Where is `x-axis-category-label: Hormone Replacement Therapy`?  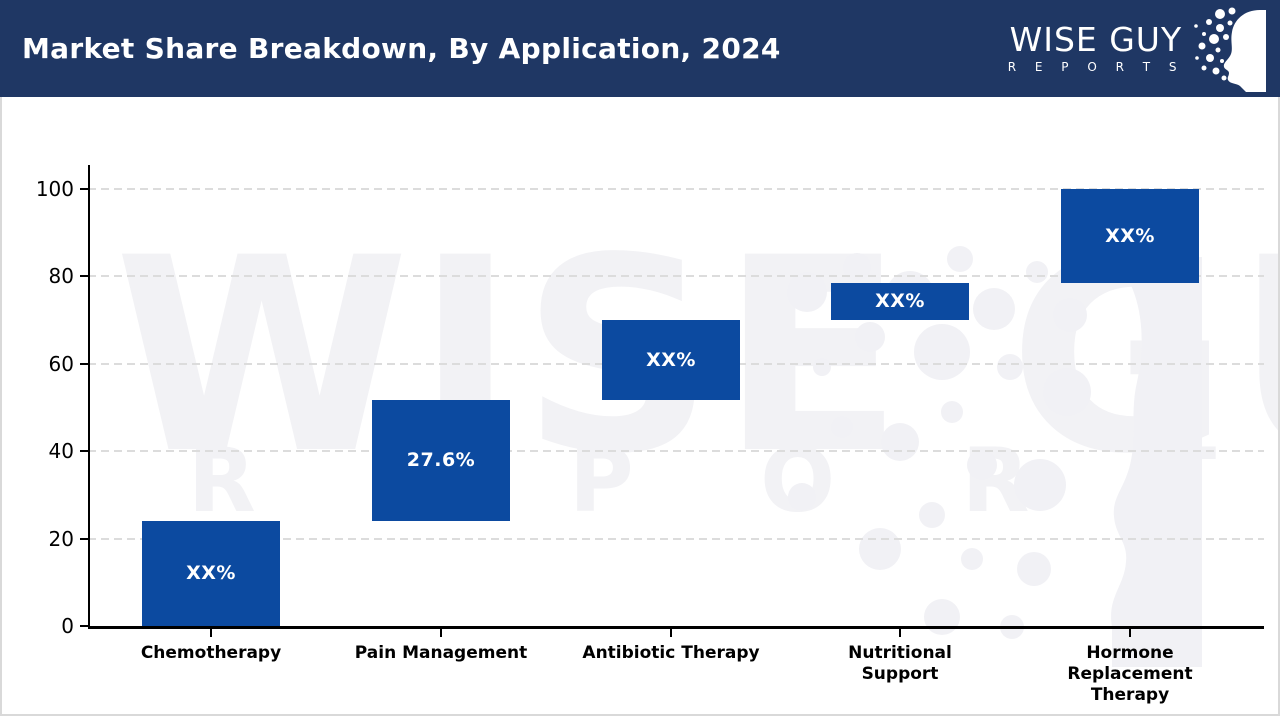
x-axis-category-label: Hormone Replacement Therapy is located at coordinates (1130, 674).